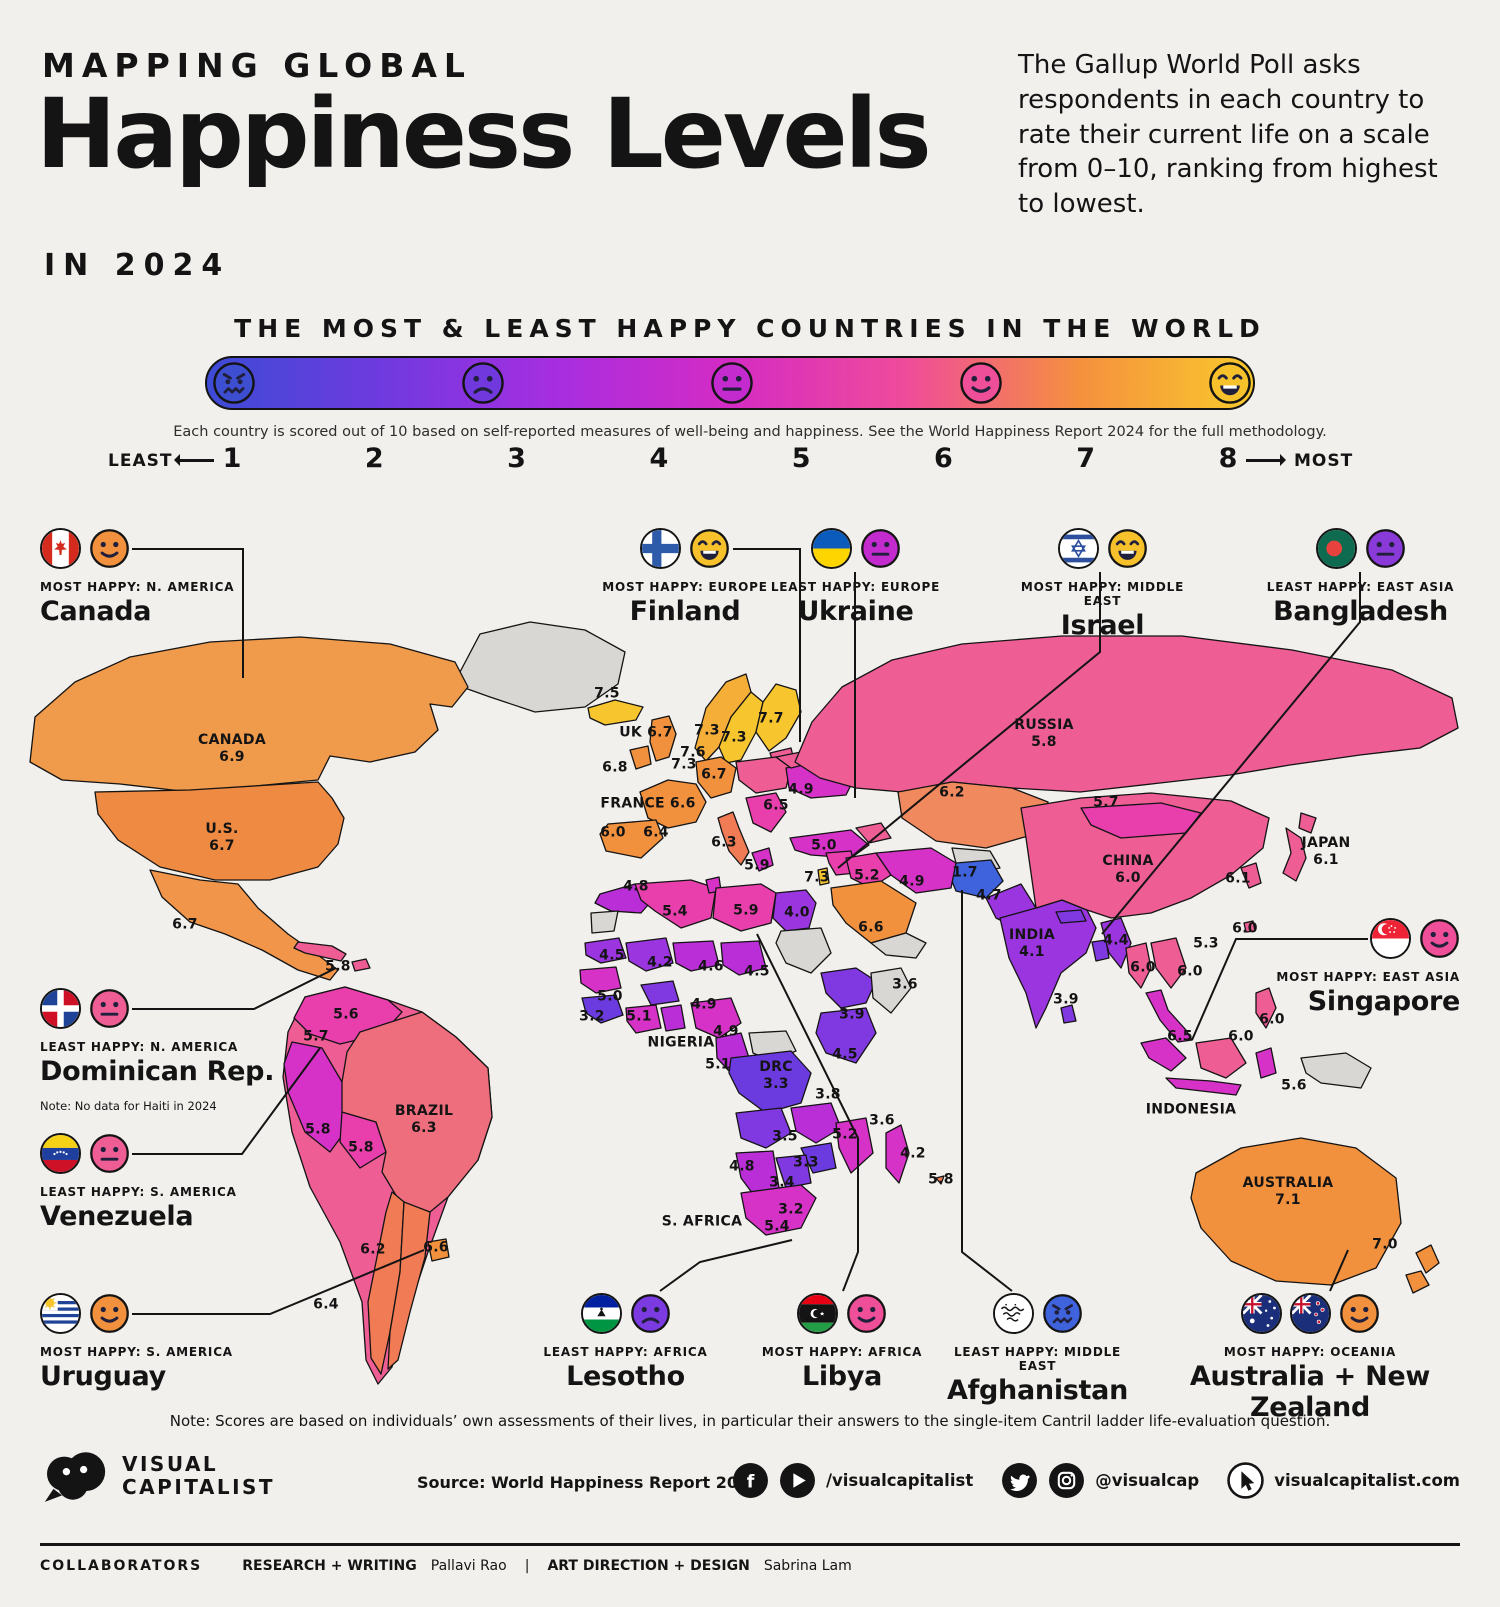  What do you see at coordinates (1032, 935) in the screenshot?
I see `map-label-country: INDIA` at bounding box center [1032, 935].